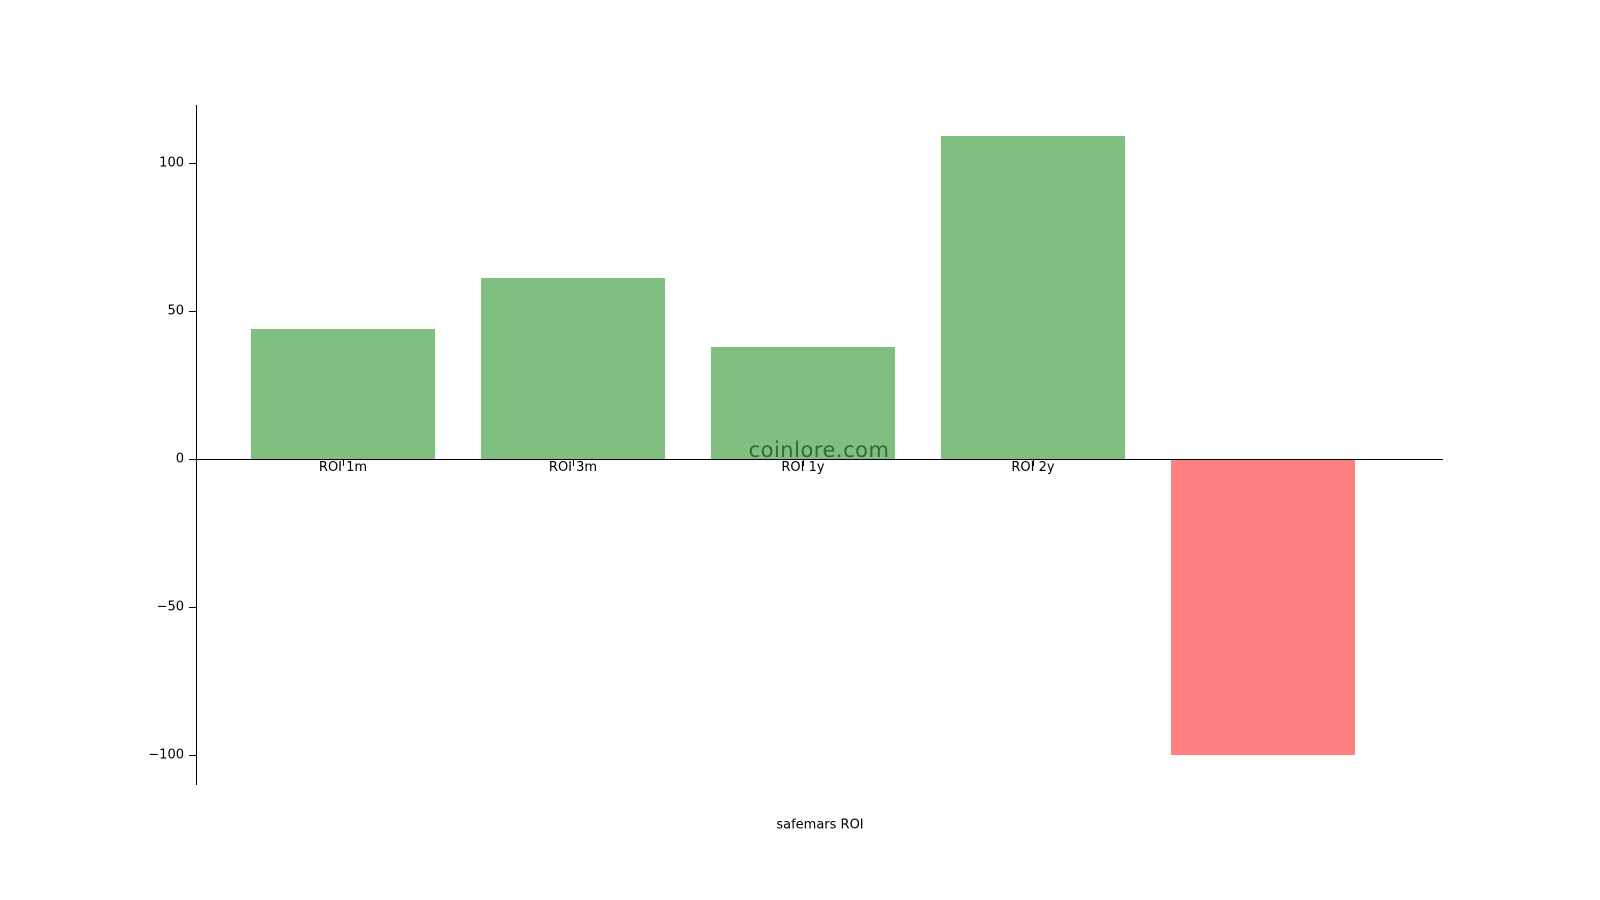  I want to click on bar-roi-2y, so click(1033, 297).